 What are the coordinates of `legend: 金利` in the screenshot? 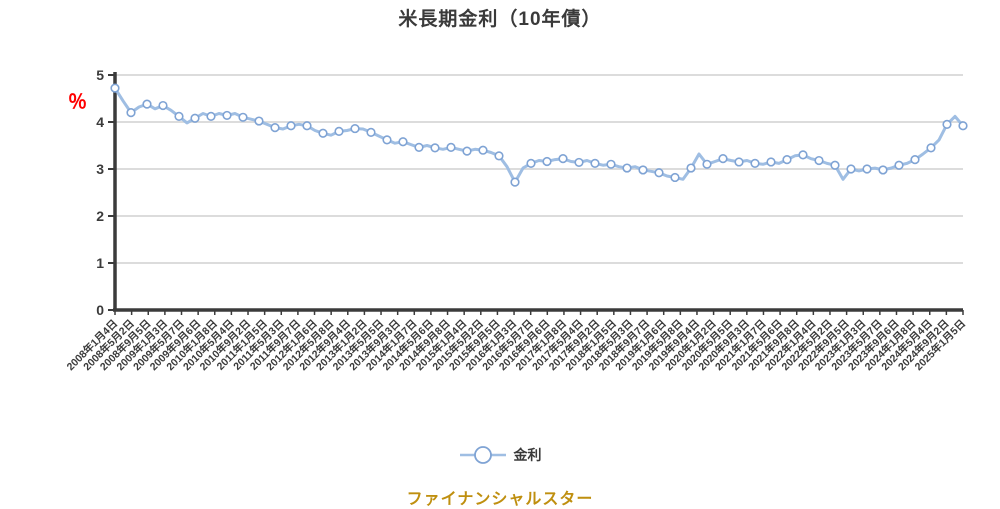 It's located at (500, 455).